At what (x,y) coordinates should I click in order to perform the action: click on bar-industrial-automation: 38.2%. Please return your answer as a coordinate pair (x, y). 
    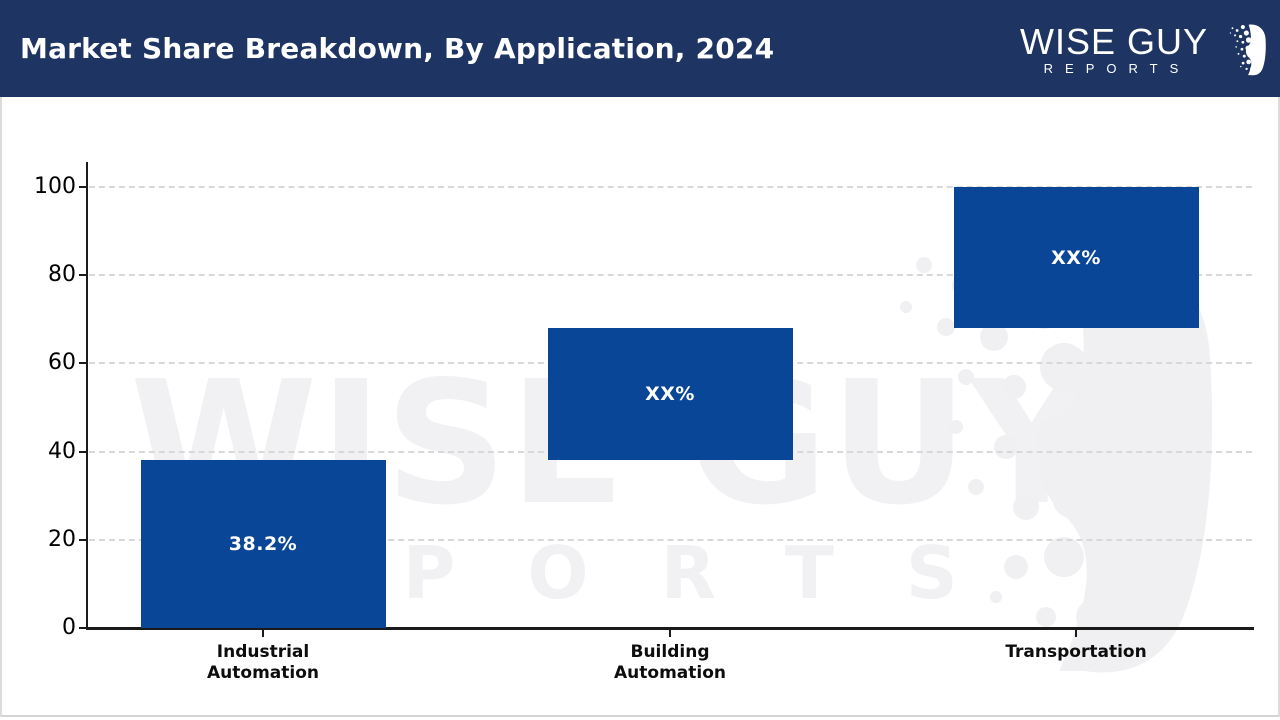
    Looking at the image, I should click on (263, 543).